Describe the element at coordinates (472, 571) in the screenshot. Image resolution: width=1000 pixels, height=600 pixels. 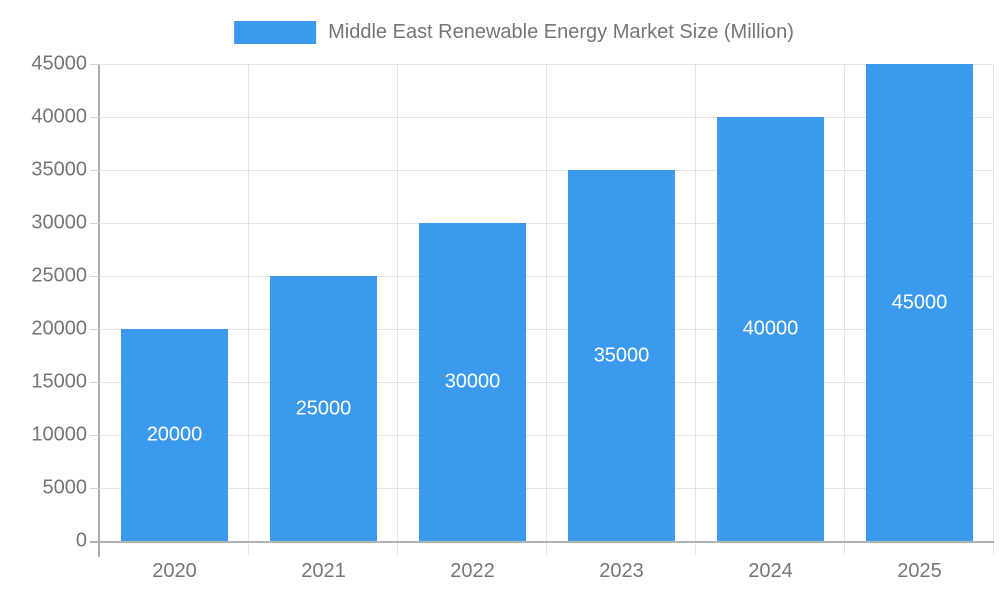
I see `x-axis-tick-label: 2022` at that location.